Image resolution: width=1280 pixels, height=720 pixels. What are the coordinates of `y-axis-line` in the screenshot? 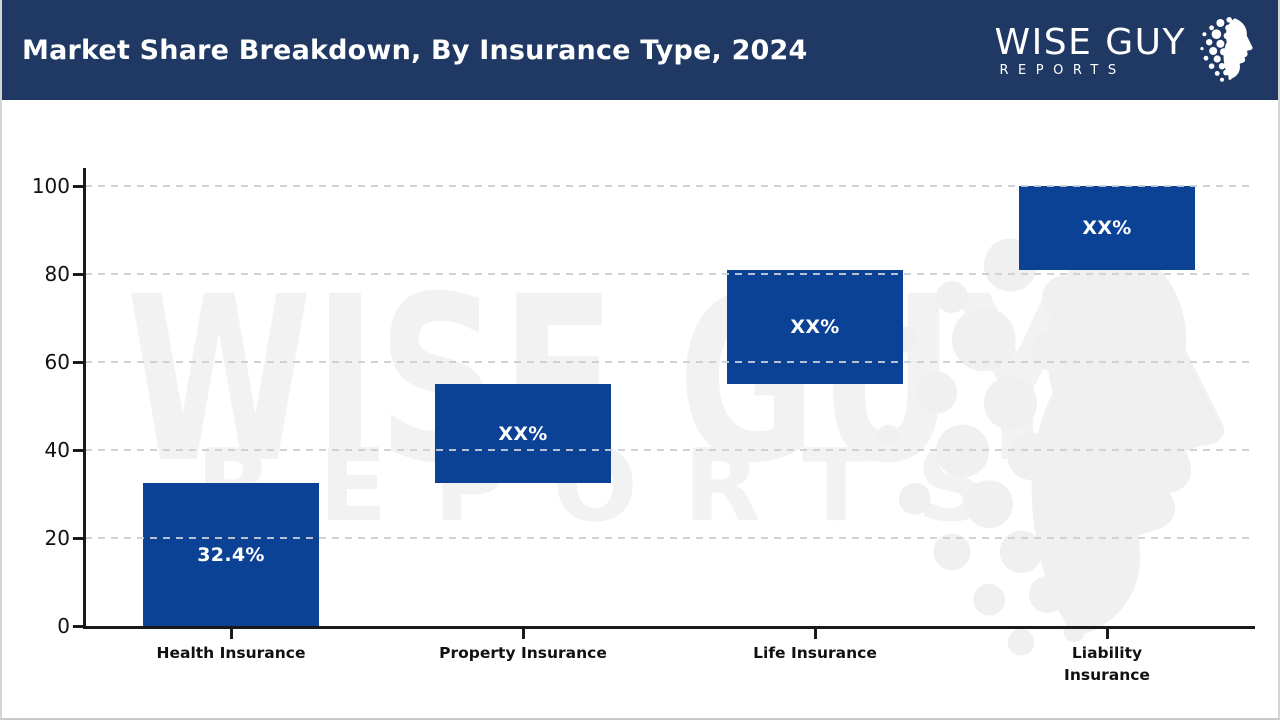 It's located at (84, 398).